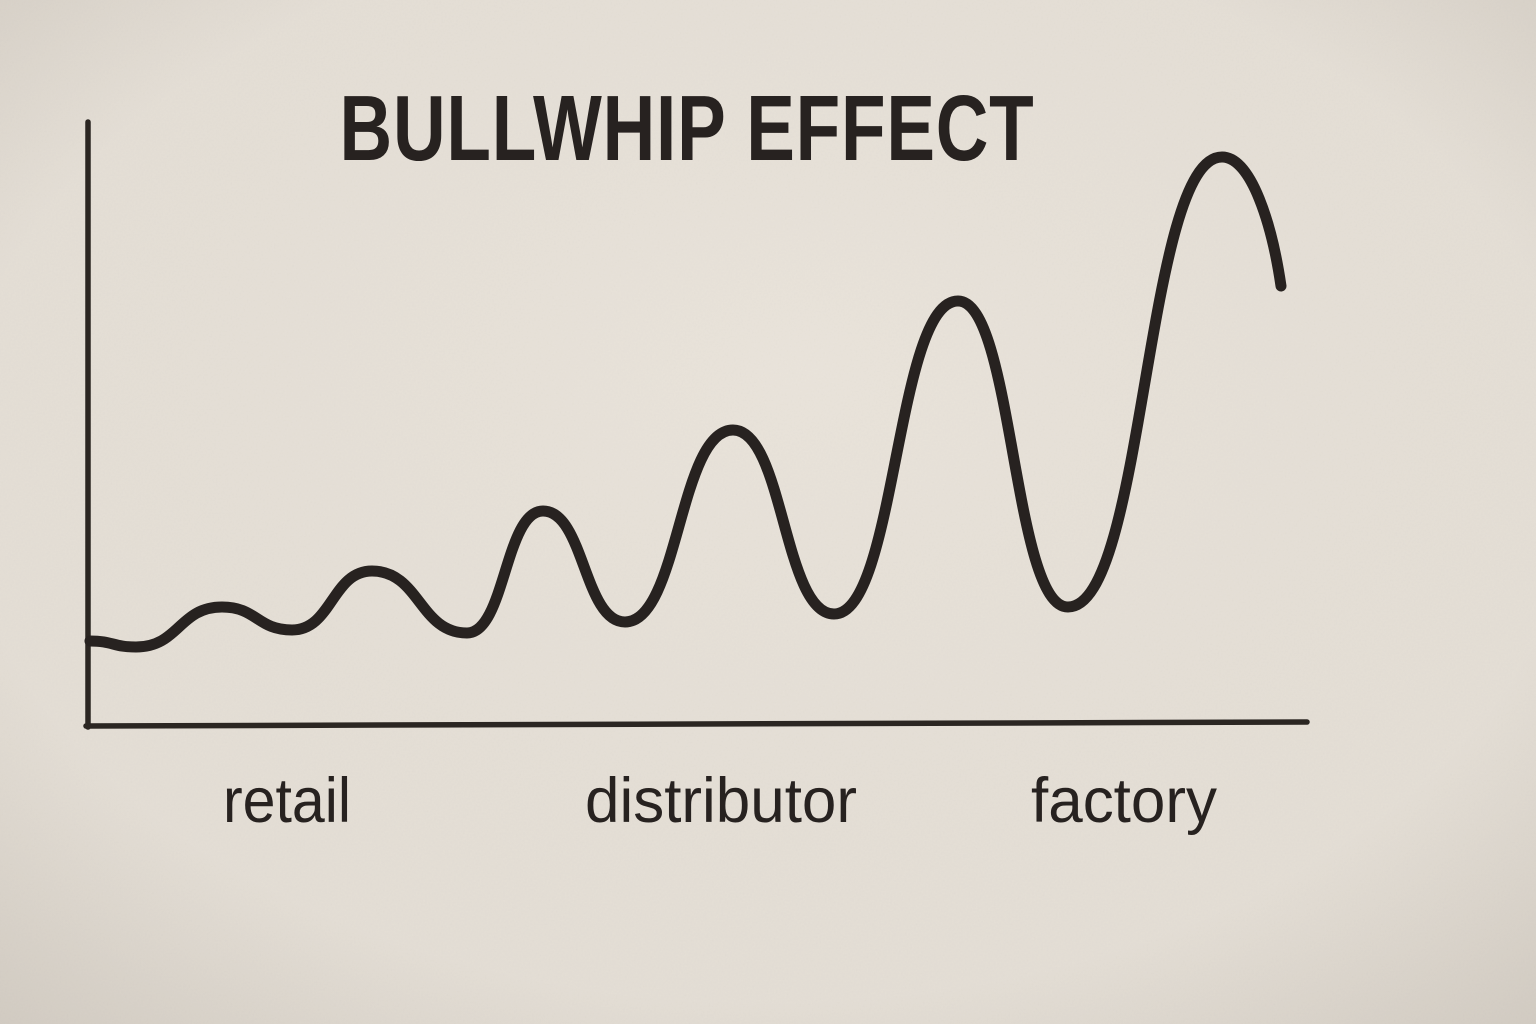 The image size is (1536, 1024). Describe the element at coordinates (696, 724) in the screenshot. I see `x-axis` at that location.